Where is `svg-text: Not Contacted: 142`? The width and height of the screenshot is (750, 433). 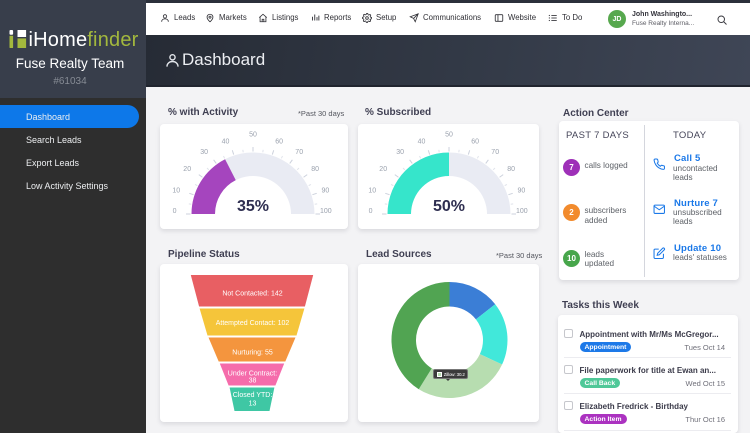 svg-text: Not Contacted: 142 is located at coordinates (252, 294).